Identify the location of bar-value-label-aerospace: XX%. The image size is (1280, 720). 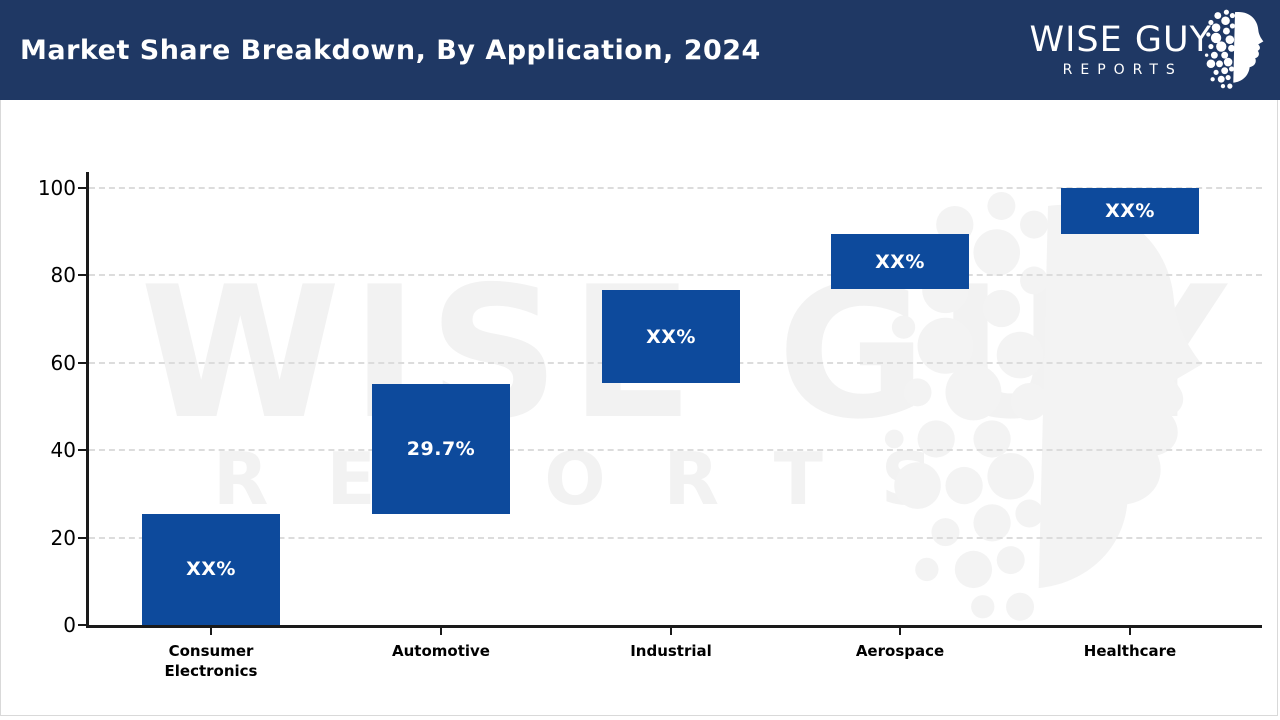
(900, 261).